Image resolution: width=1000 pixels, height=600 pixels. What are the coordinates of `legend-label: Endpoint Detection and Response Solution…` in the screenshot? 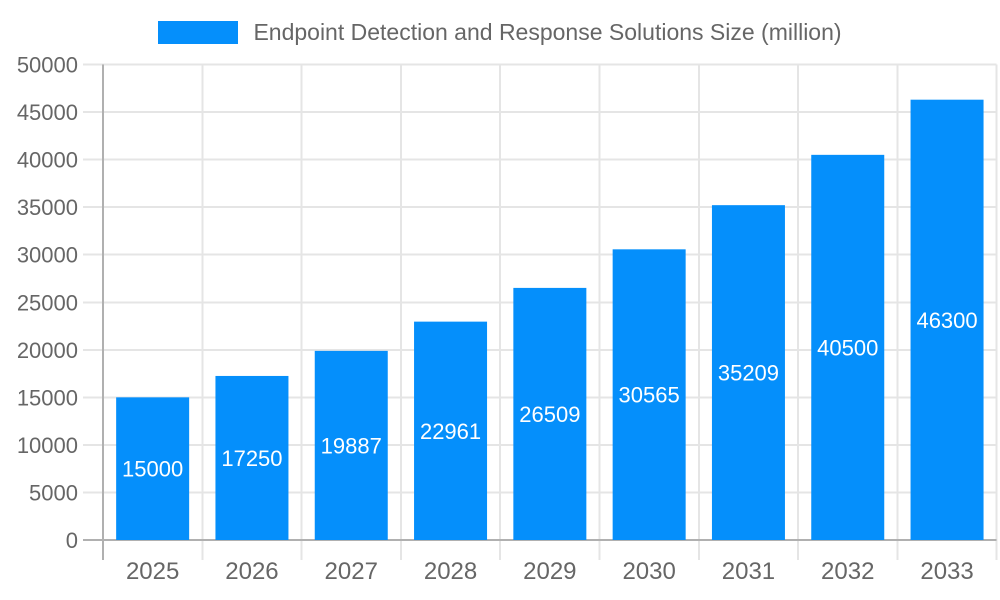 It's located at (547, 31).